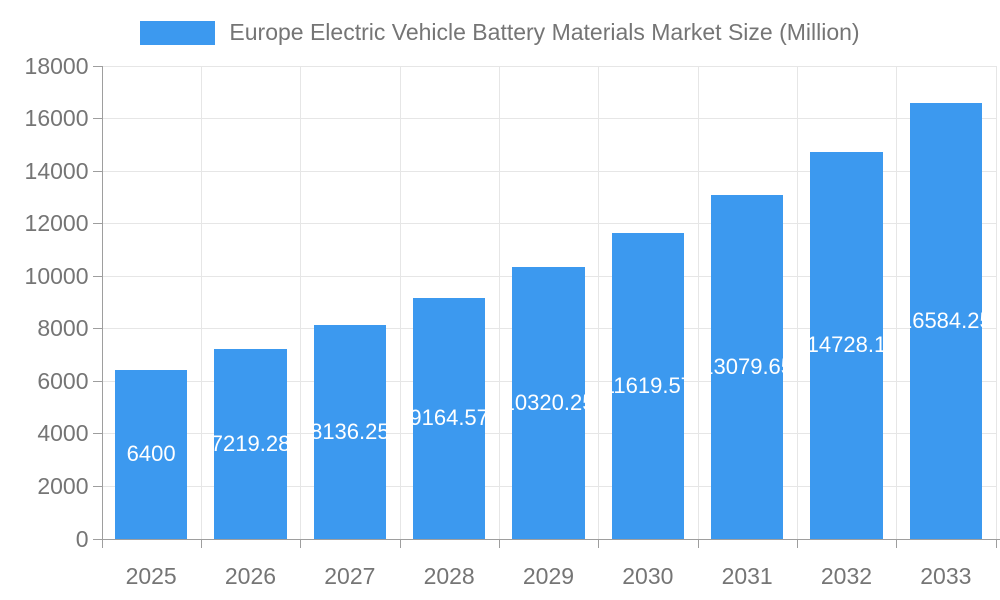 The height and width of the screenshot is (600, 1000). Describe the element at coordinates (56, 65) in the screenshot. I see `y-tick-label: 18000` at that location.